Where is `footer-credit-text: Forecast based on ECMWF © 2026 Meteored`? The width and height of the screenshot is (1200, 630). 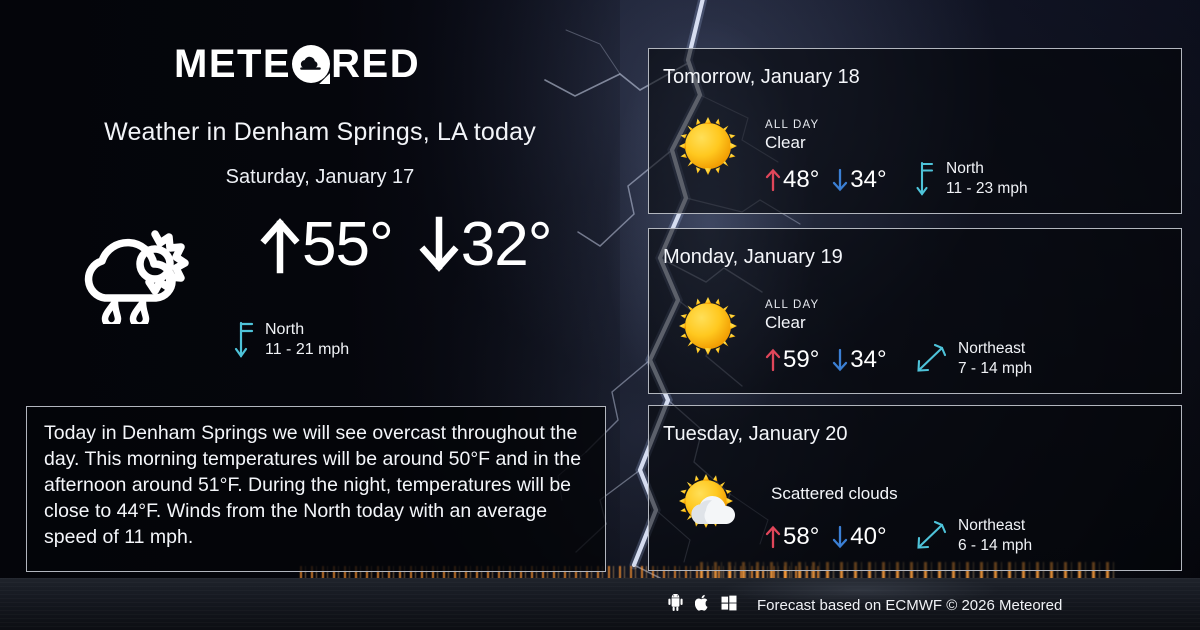
footer-credit-text: Forecast based on ECMWF © 2026 Meteored is located at coordinates (910, 605).